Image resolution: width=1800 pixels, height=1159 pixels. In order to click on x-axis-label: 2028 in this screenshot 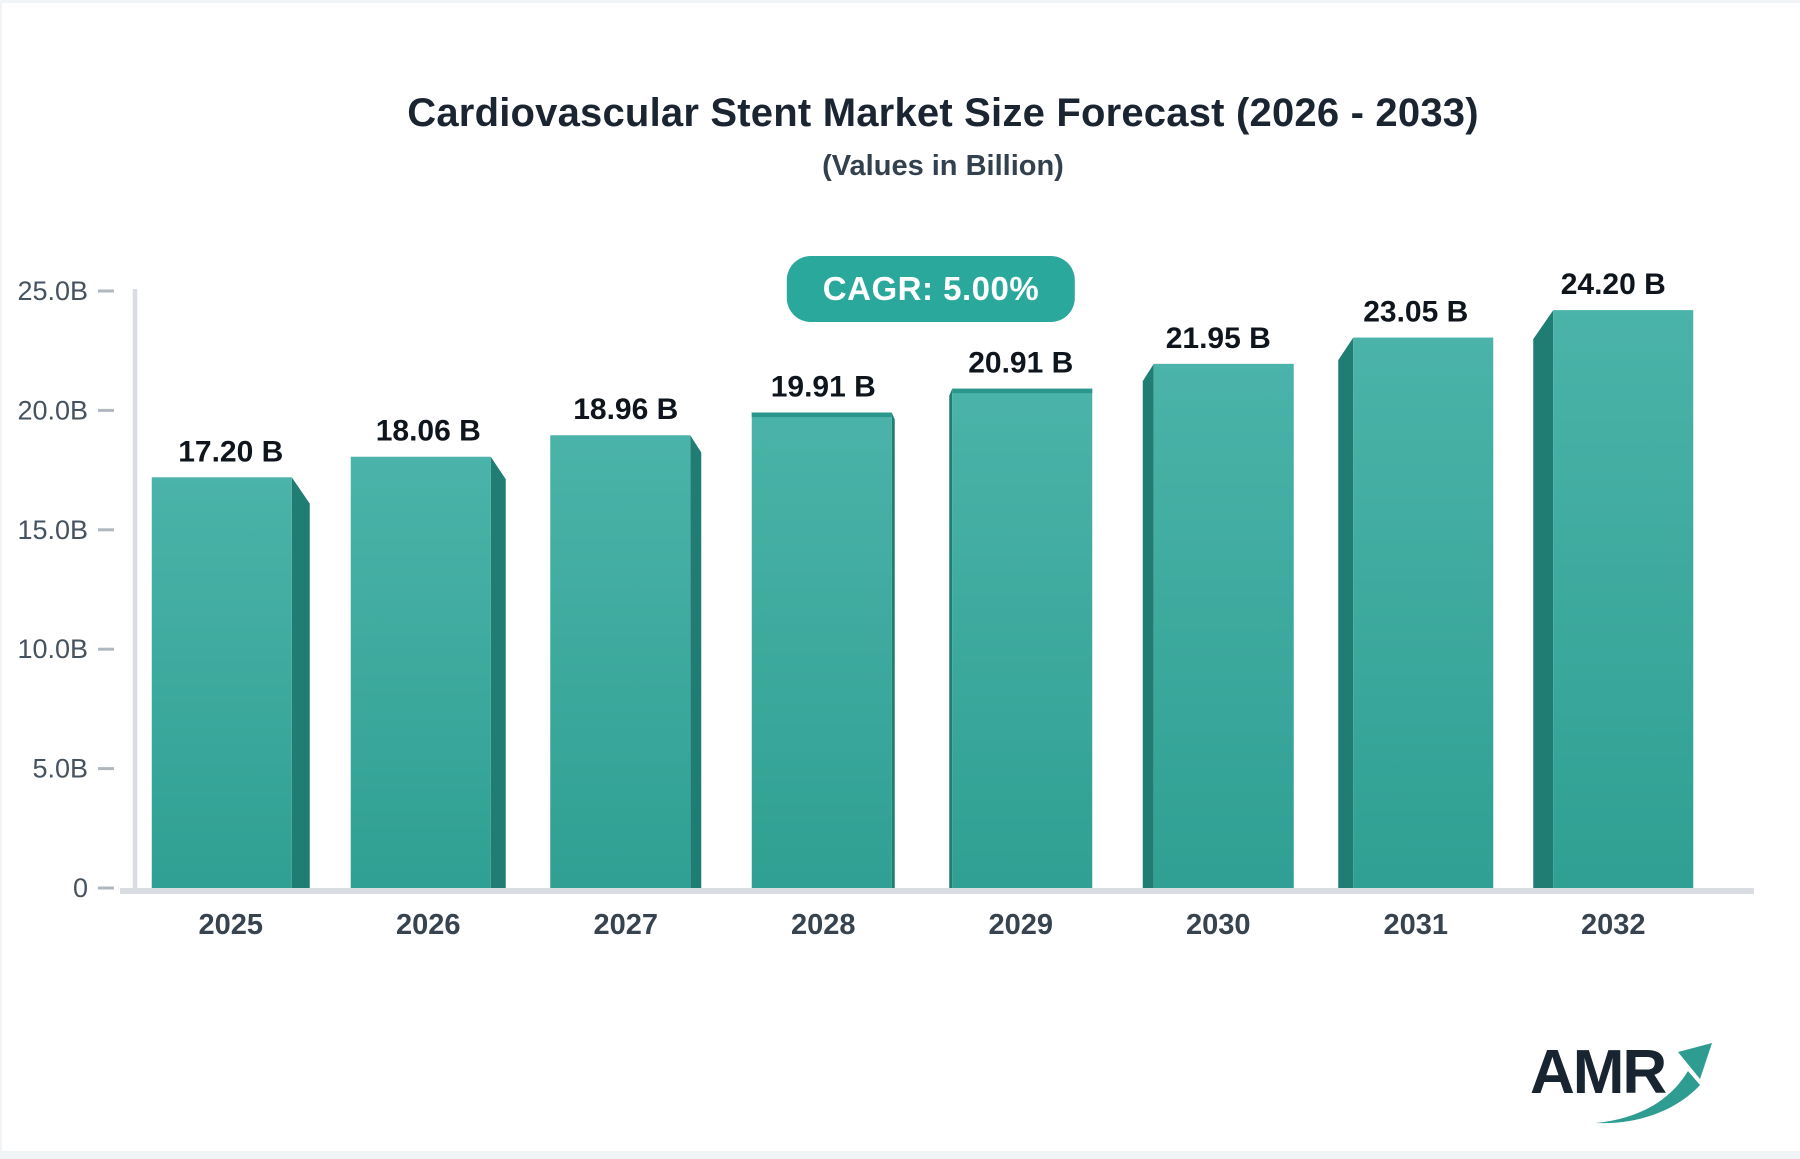, I will do `click(823, 925)`.